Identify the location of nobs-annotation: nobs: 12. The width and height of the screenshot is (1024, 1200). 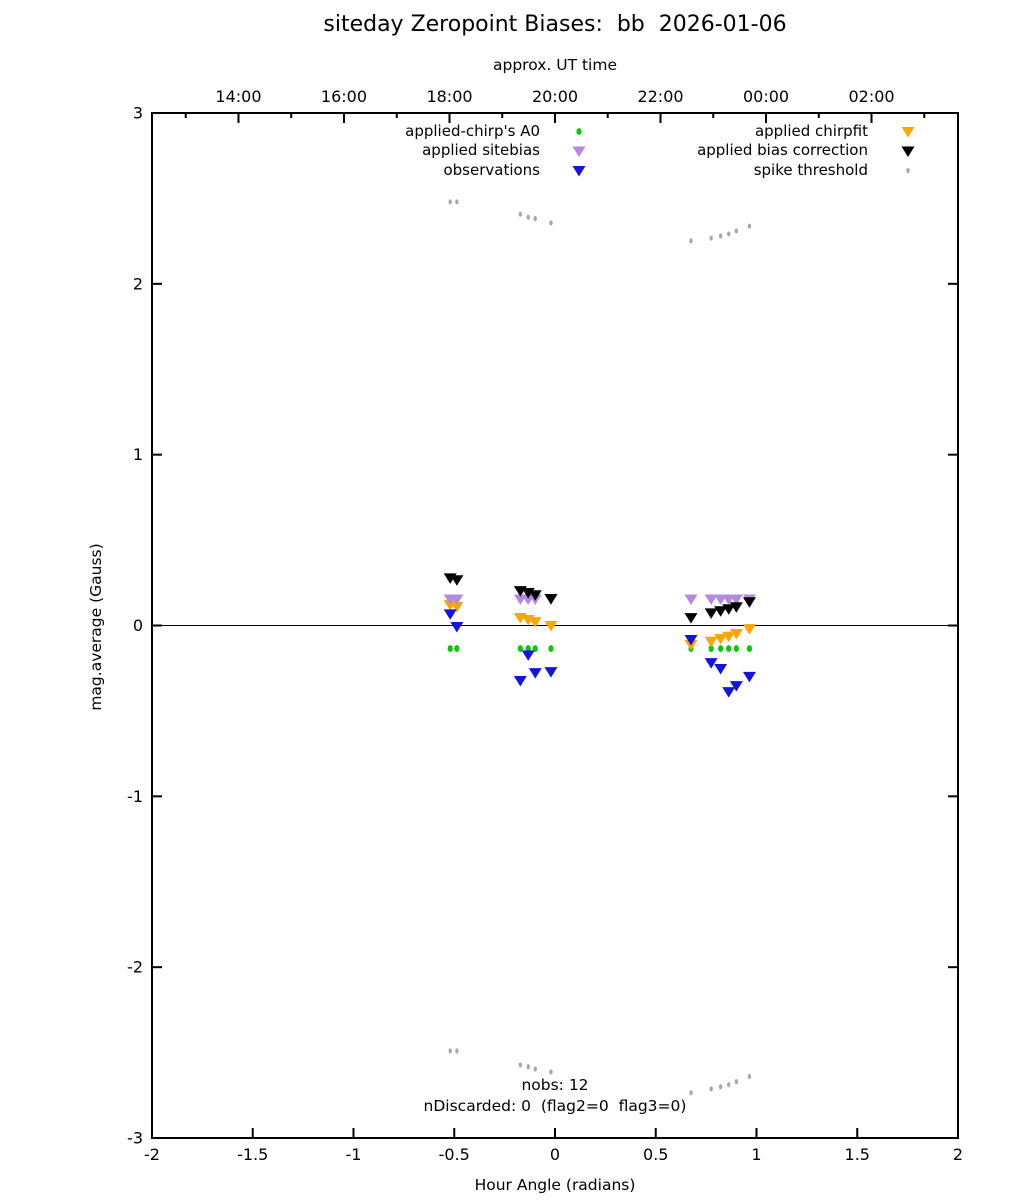
(555, 1085).